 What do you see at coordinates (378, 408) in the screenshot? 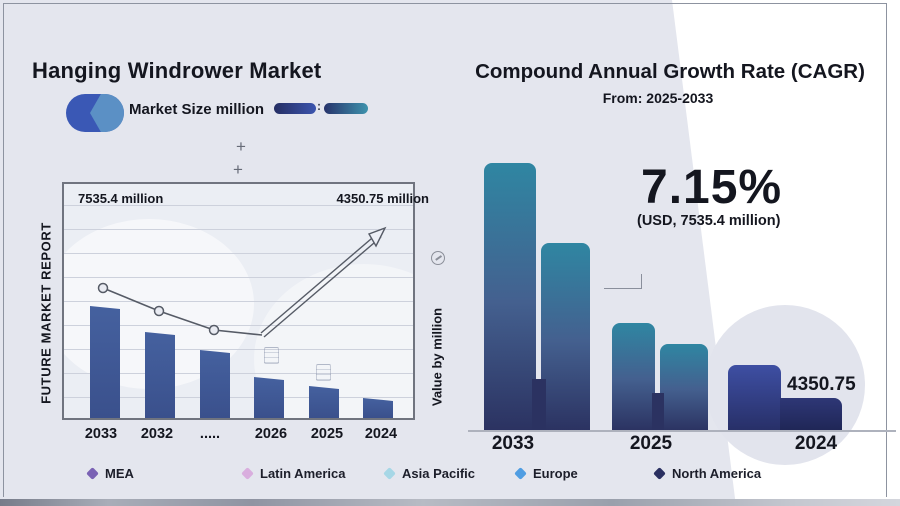
I see `bar-2024` at bounding box center [378, 408].